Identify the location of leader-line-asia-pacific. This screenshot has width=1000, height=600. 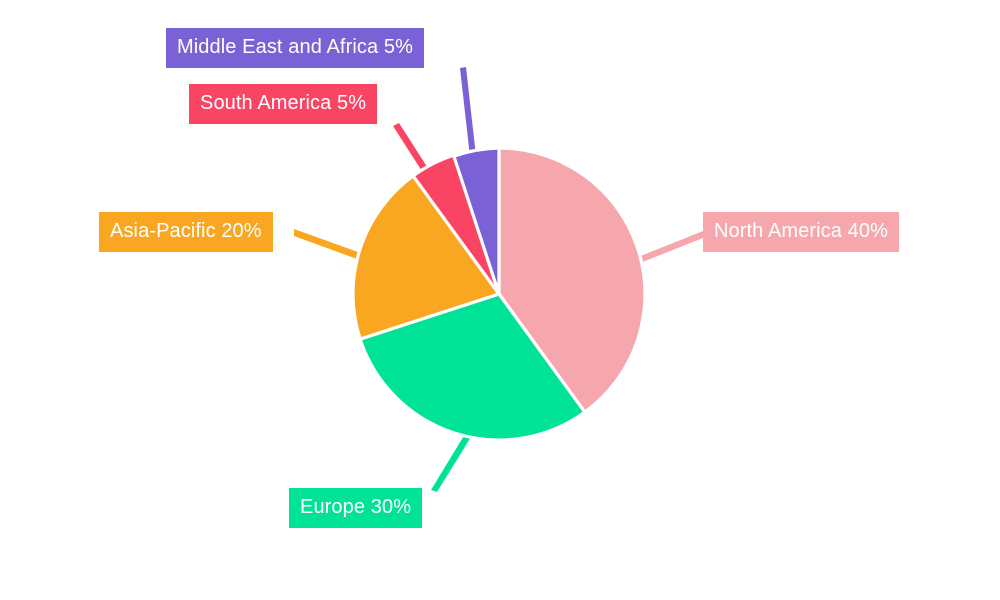
(326, 244).